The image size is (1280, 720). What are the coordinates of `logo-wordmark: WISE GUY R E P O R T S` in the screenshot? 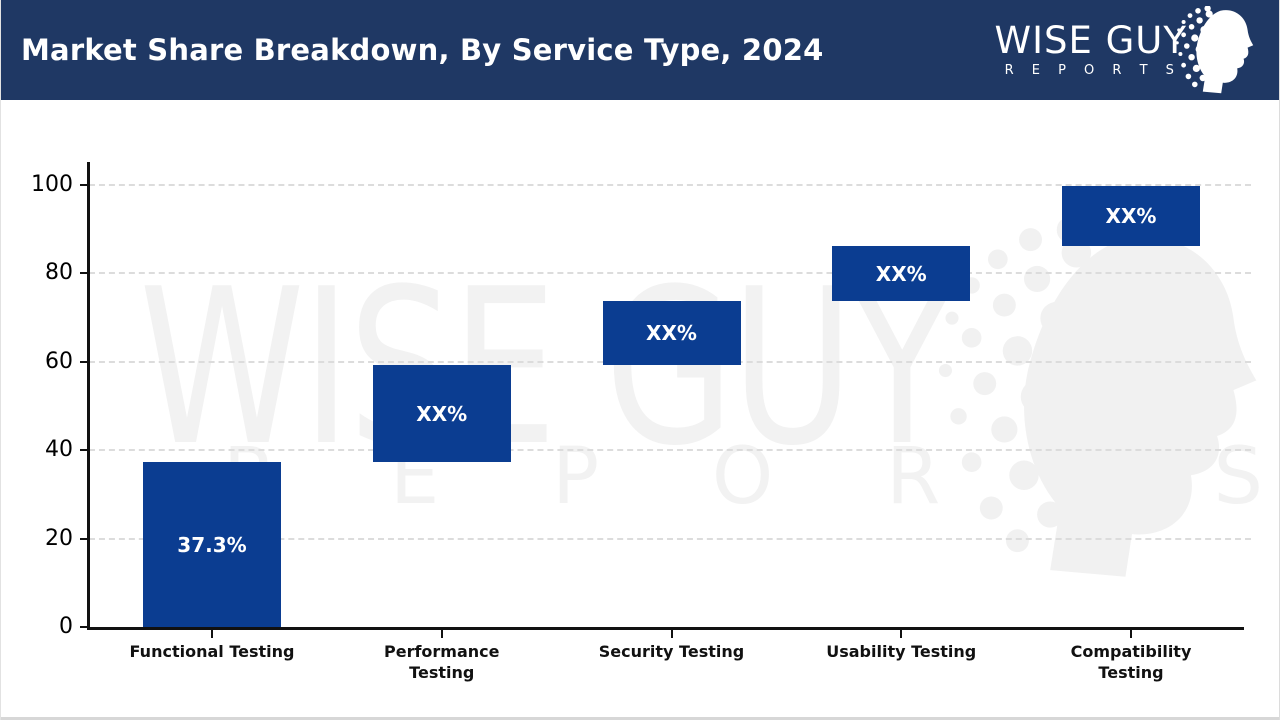 It's located at (1091, 50).